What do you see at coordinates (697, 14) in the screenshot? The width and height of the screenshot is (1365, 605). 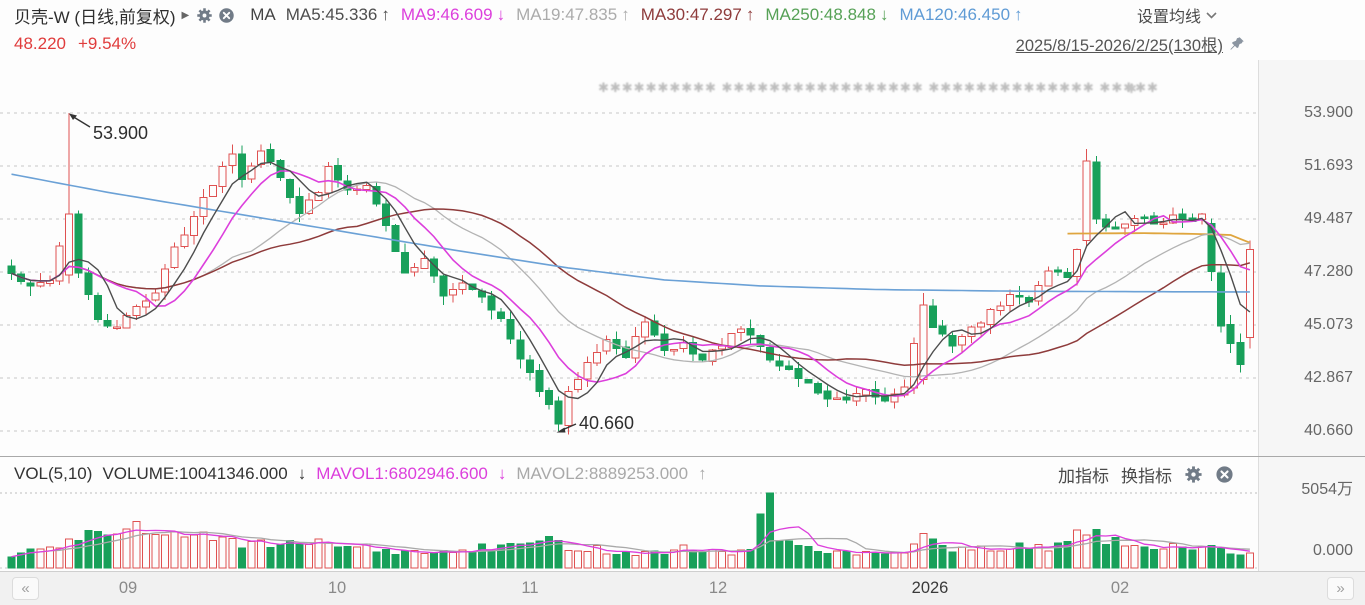 I see `ma-legend-item: MA30:47.297 ↑` at bounding box center [697, 14].